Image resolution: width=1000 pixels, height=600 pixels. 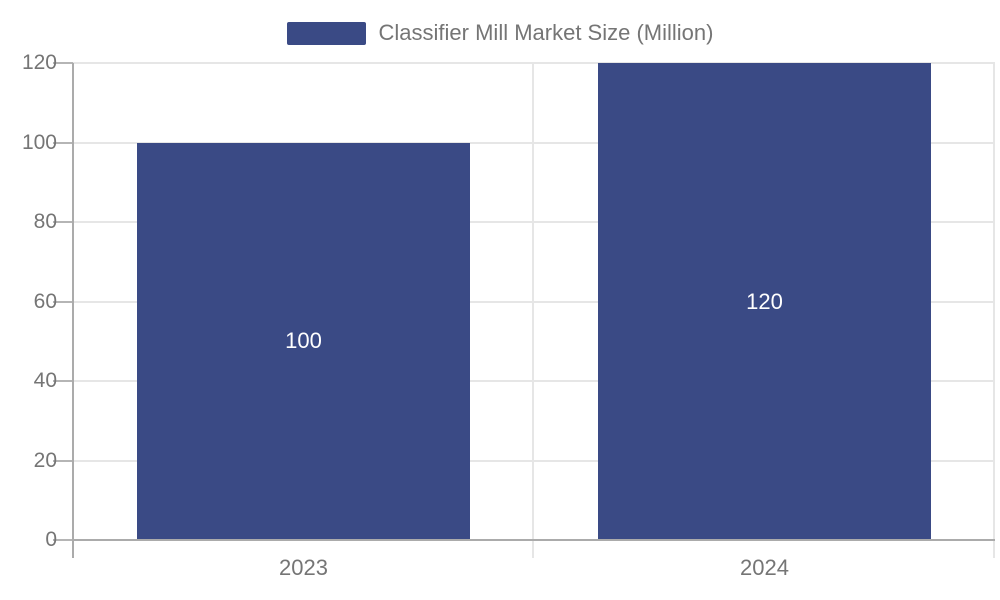 What do you see at coordinates (326, 33) in the screenshot?
I see `legend-swatch-icon` at bounding box center [326, 33].